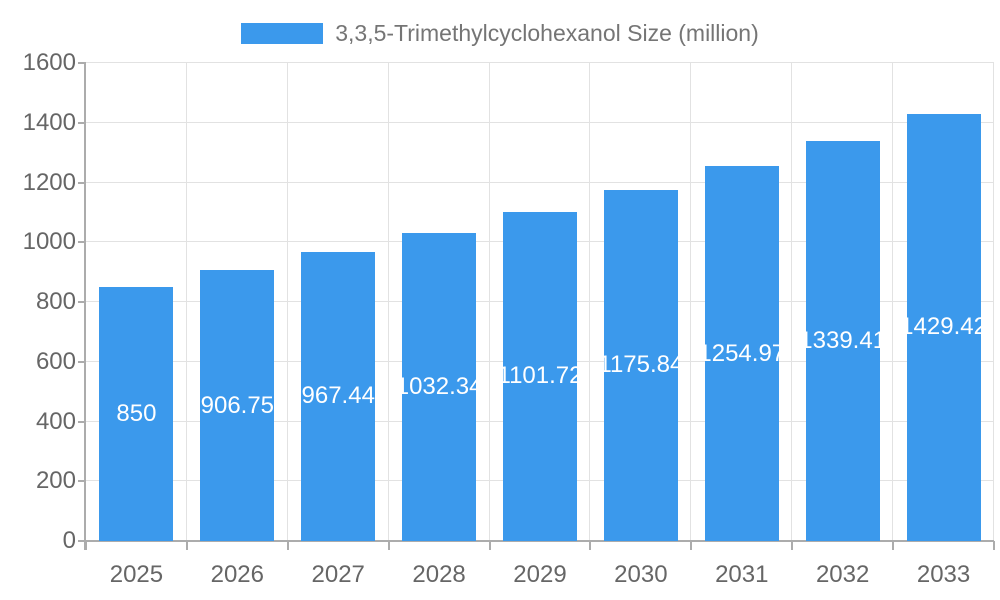 Image resolution: width=1000 pixels, height=600 pixels. I want to click on bar: 1032.34, so click(439, 386).